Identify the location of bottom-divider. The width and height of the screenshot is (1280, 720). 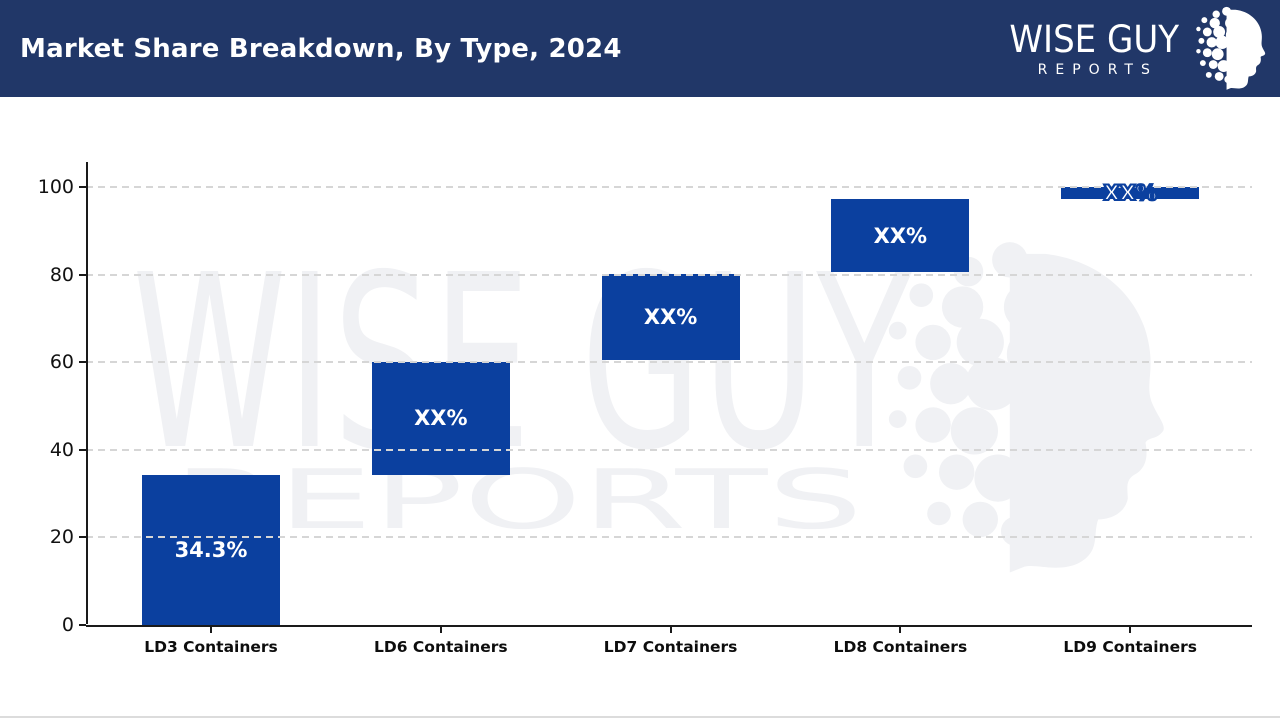
(640, 717).